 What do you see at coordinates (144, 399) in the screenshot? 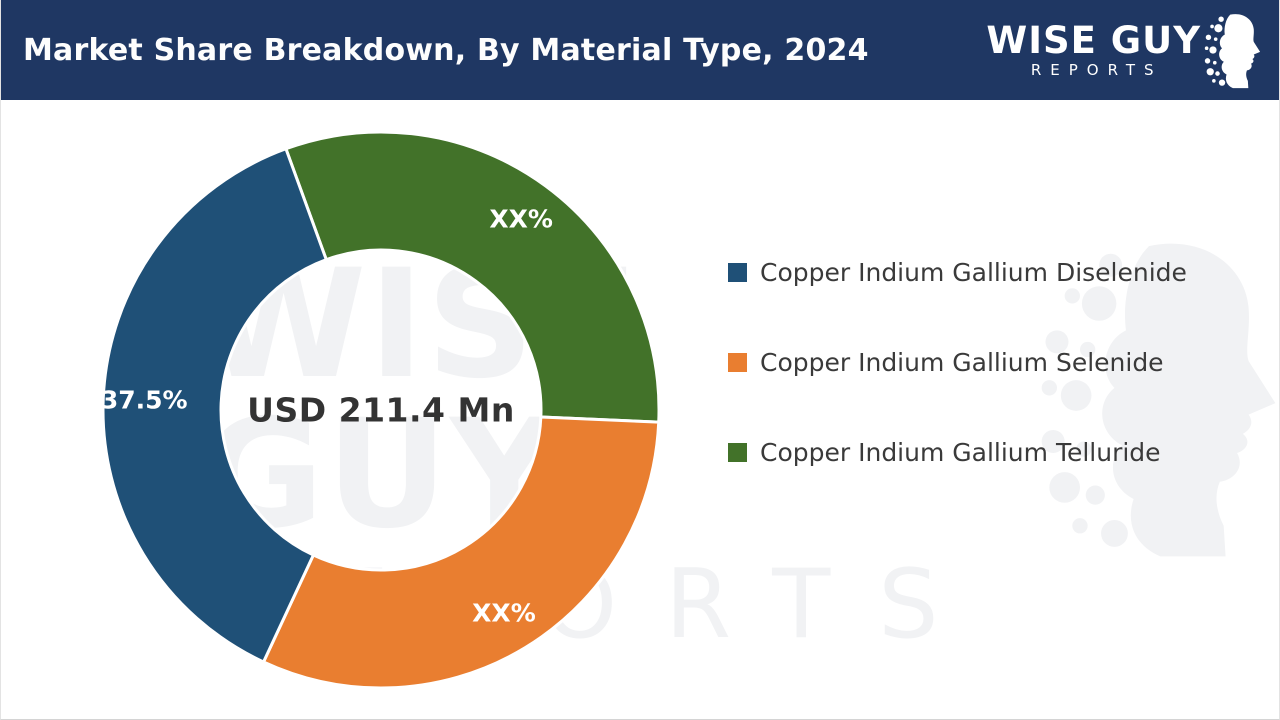
I see `slice-value-label: 37.5%` at bounding box center [144, 399].